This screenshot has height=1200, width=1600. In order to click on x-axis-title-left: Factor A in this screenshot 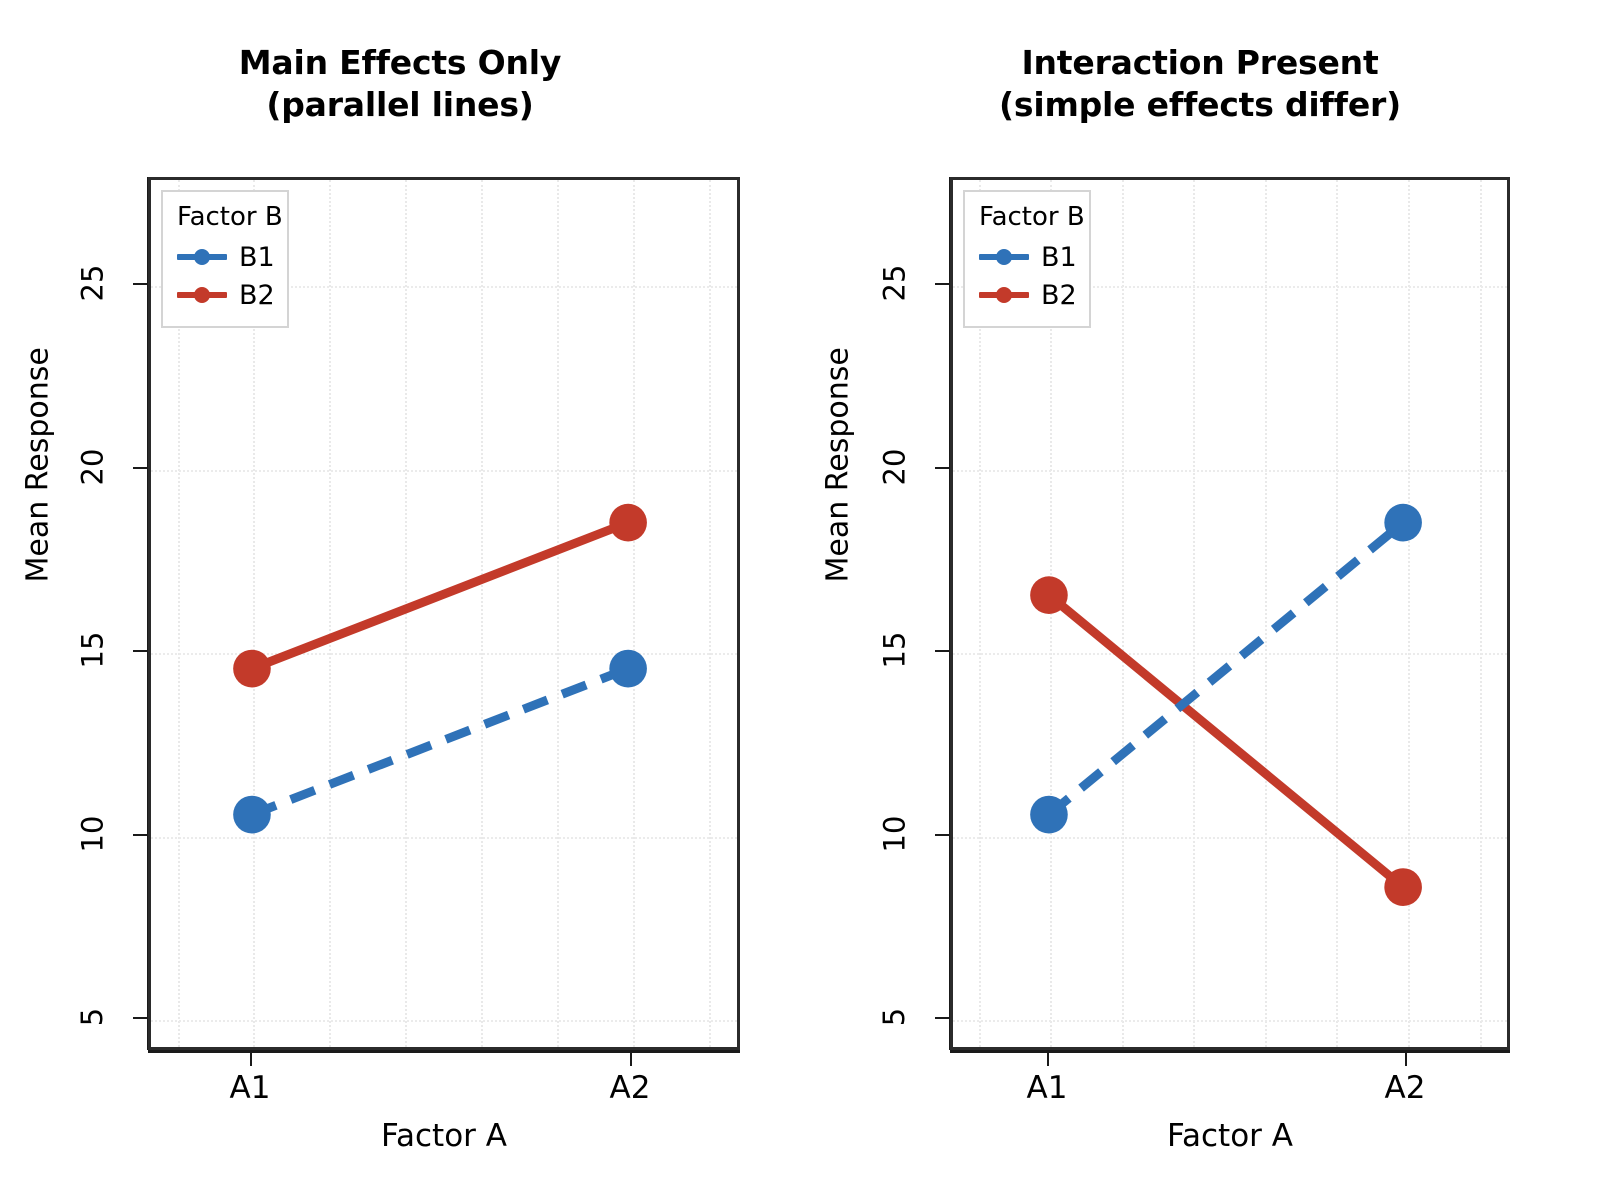, I will do `click(444, 1136)`.